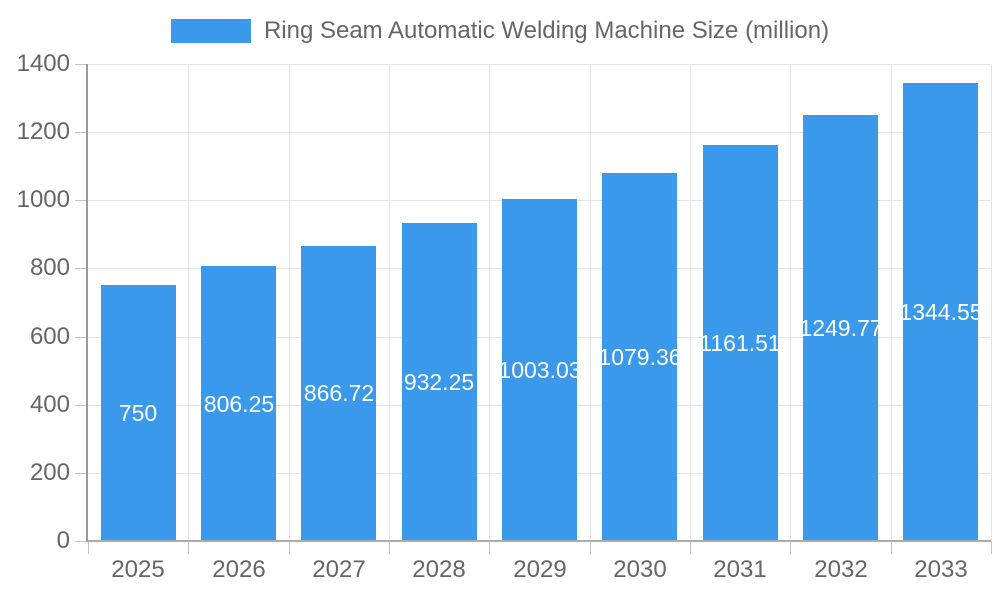 The width and height of the screenshot is (1000, 600). What do you see at coordinates (63, 540) in the screenshot?
I see `y-tick-label: 0` at bounding box center [63, 540].